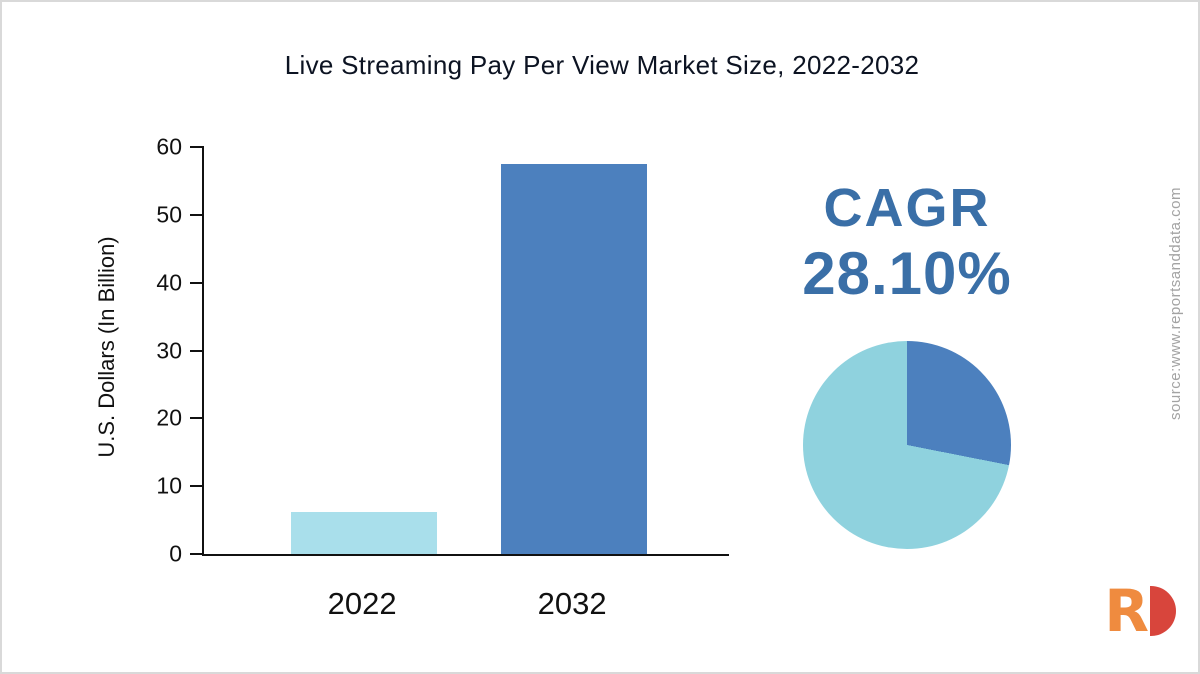 This screenshot has height=674, width=1200. I want to click on brand-logo: R, so click(1140, 611).